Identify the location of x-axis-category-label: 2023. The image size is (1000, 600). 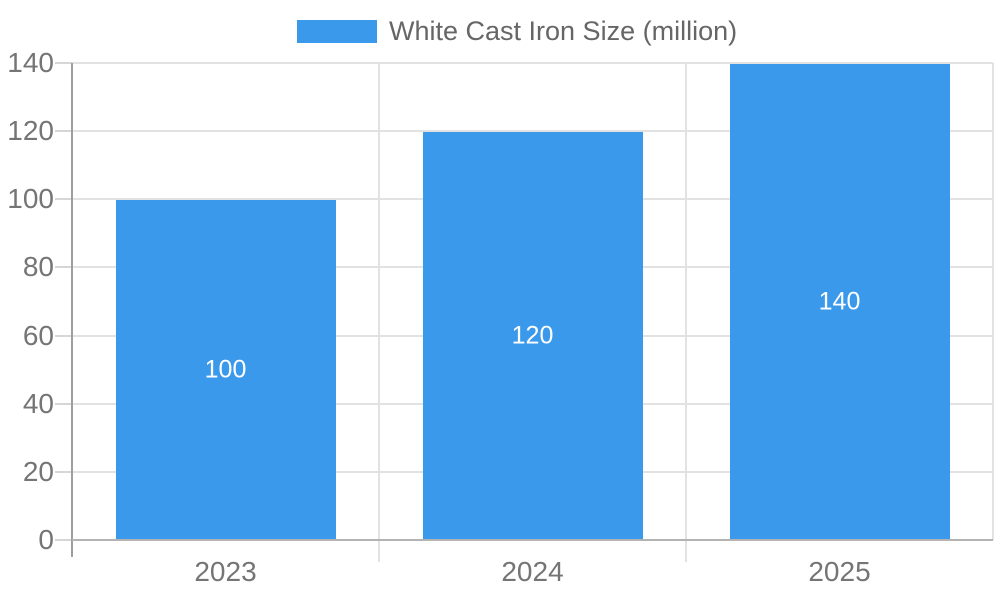
(225, 571).